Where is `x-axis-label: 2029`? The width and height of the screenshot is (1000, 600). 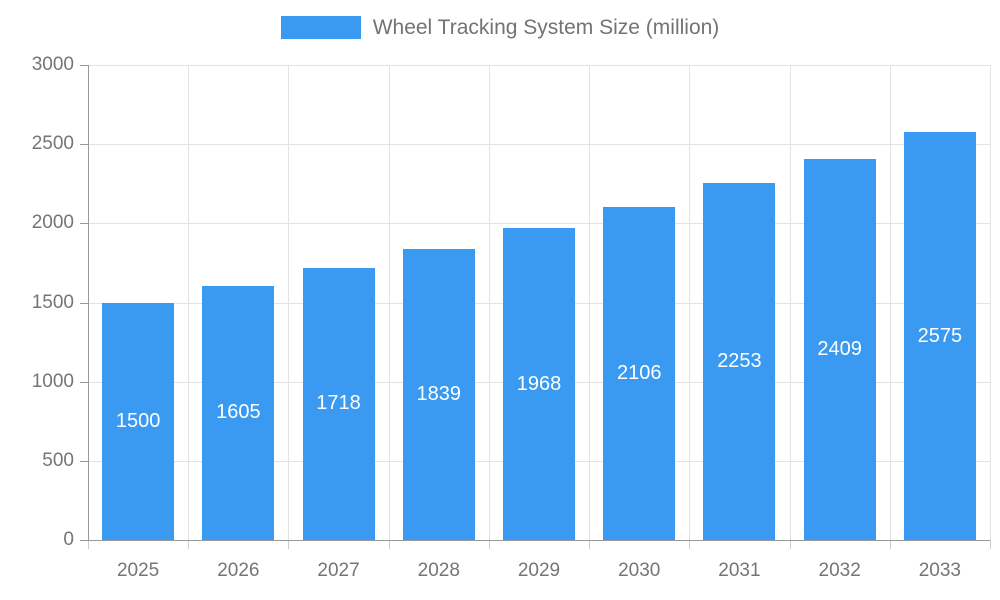
x-axis-label: 2029 is located at coordinates (539, 570).